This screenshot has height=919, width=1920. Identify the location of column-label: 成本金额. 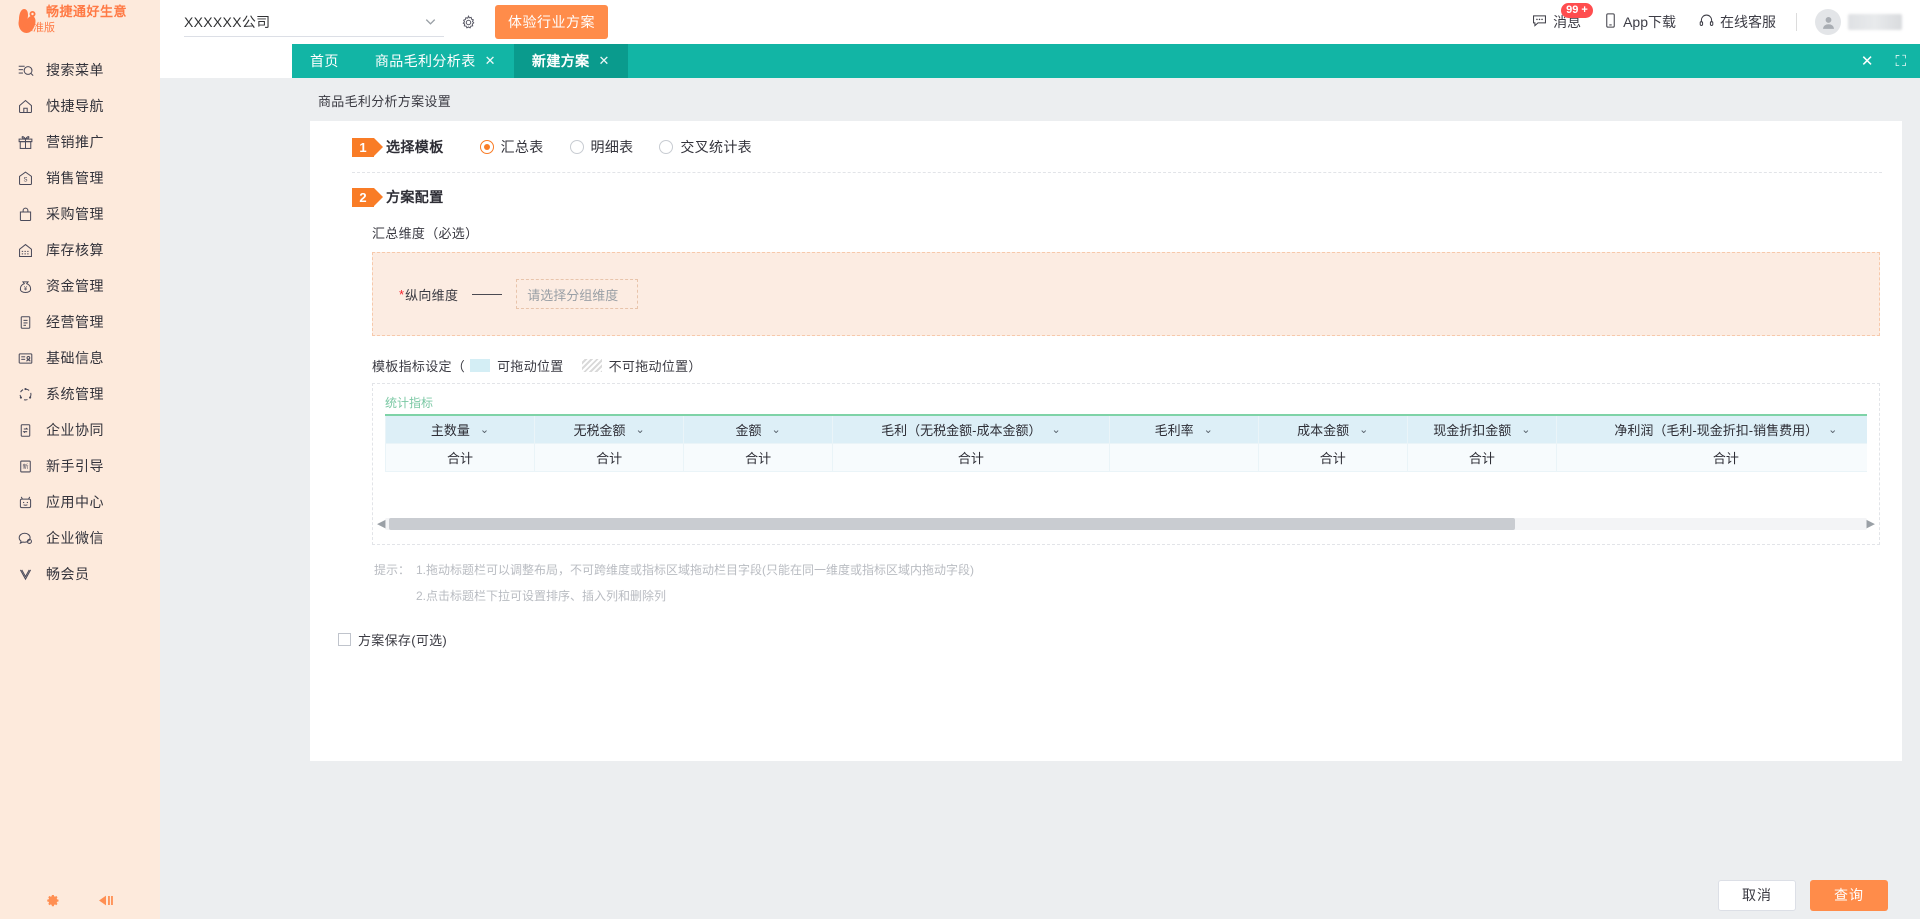
(1323, 430).